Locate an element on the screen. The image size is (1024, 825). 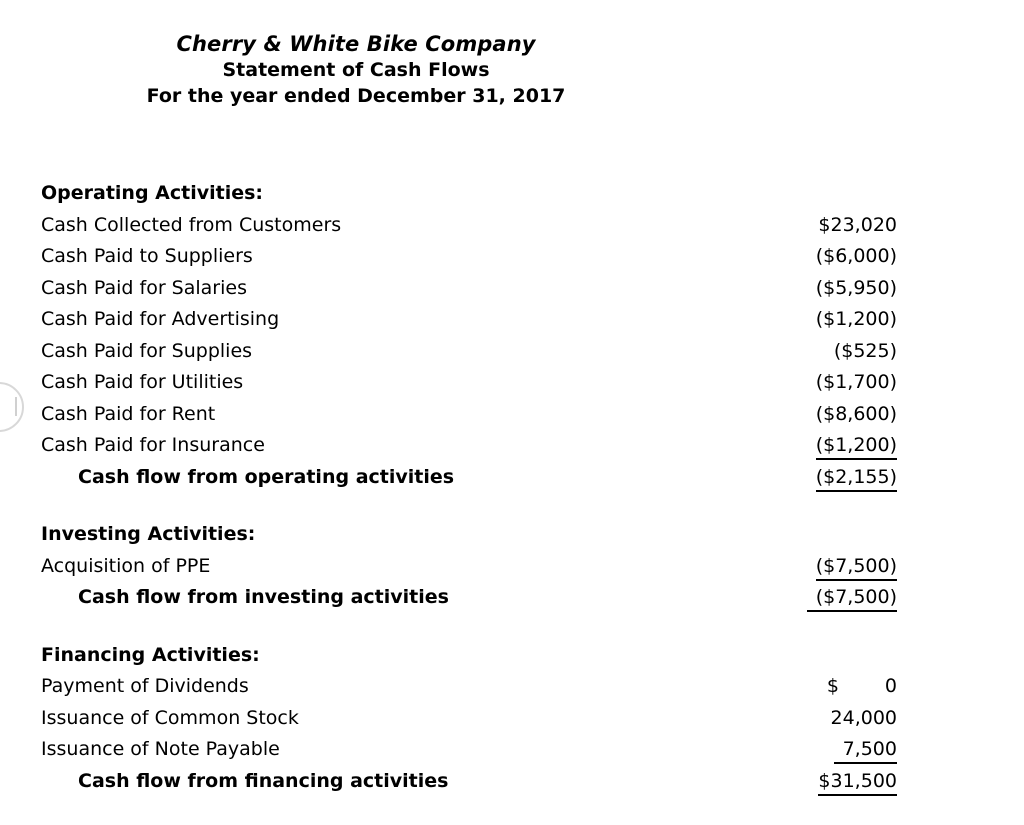
line-item-label: Cash Paid to Suppliers is located at coordinates (147, 256).